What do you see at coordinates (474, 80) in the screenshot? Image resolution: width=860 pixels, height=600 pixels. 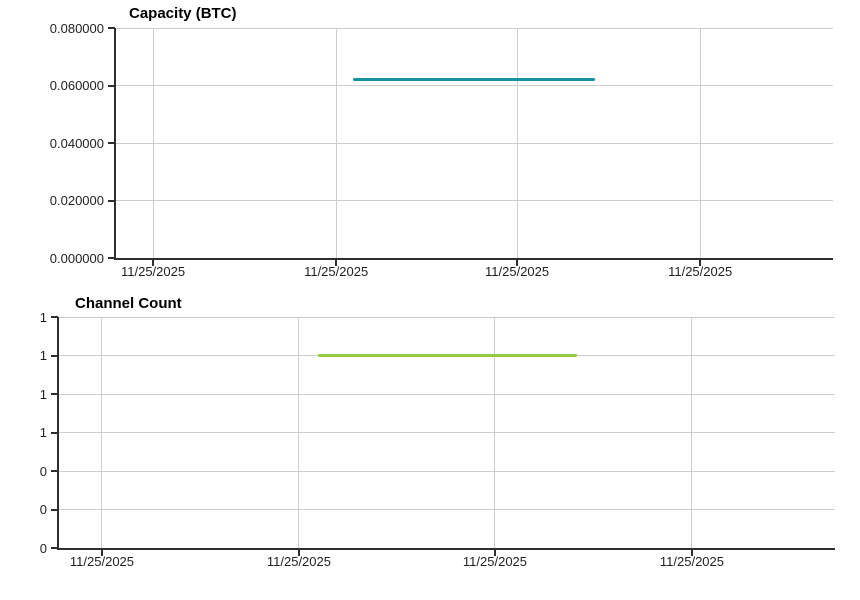 I see `capacity-series-line` at bounding box center [474, 80].